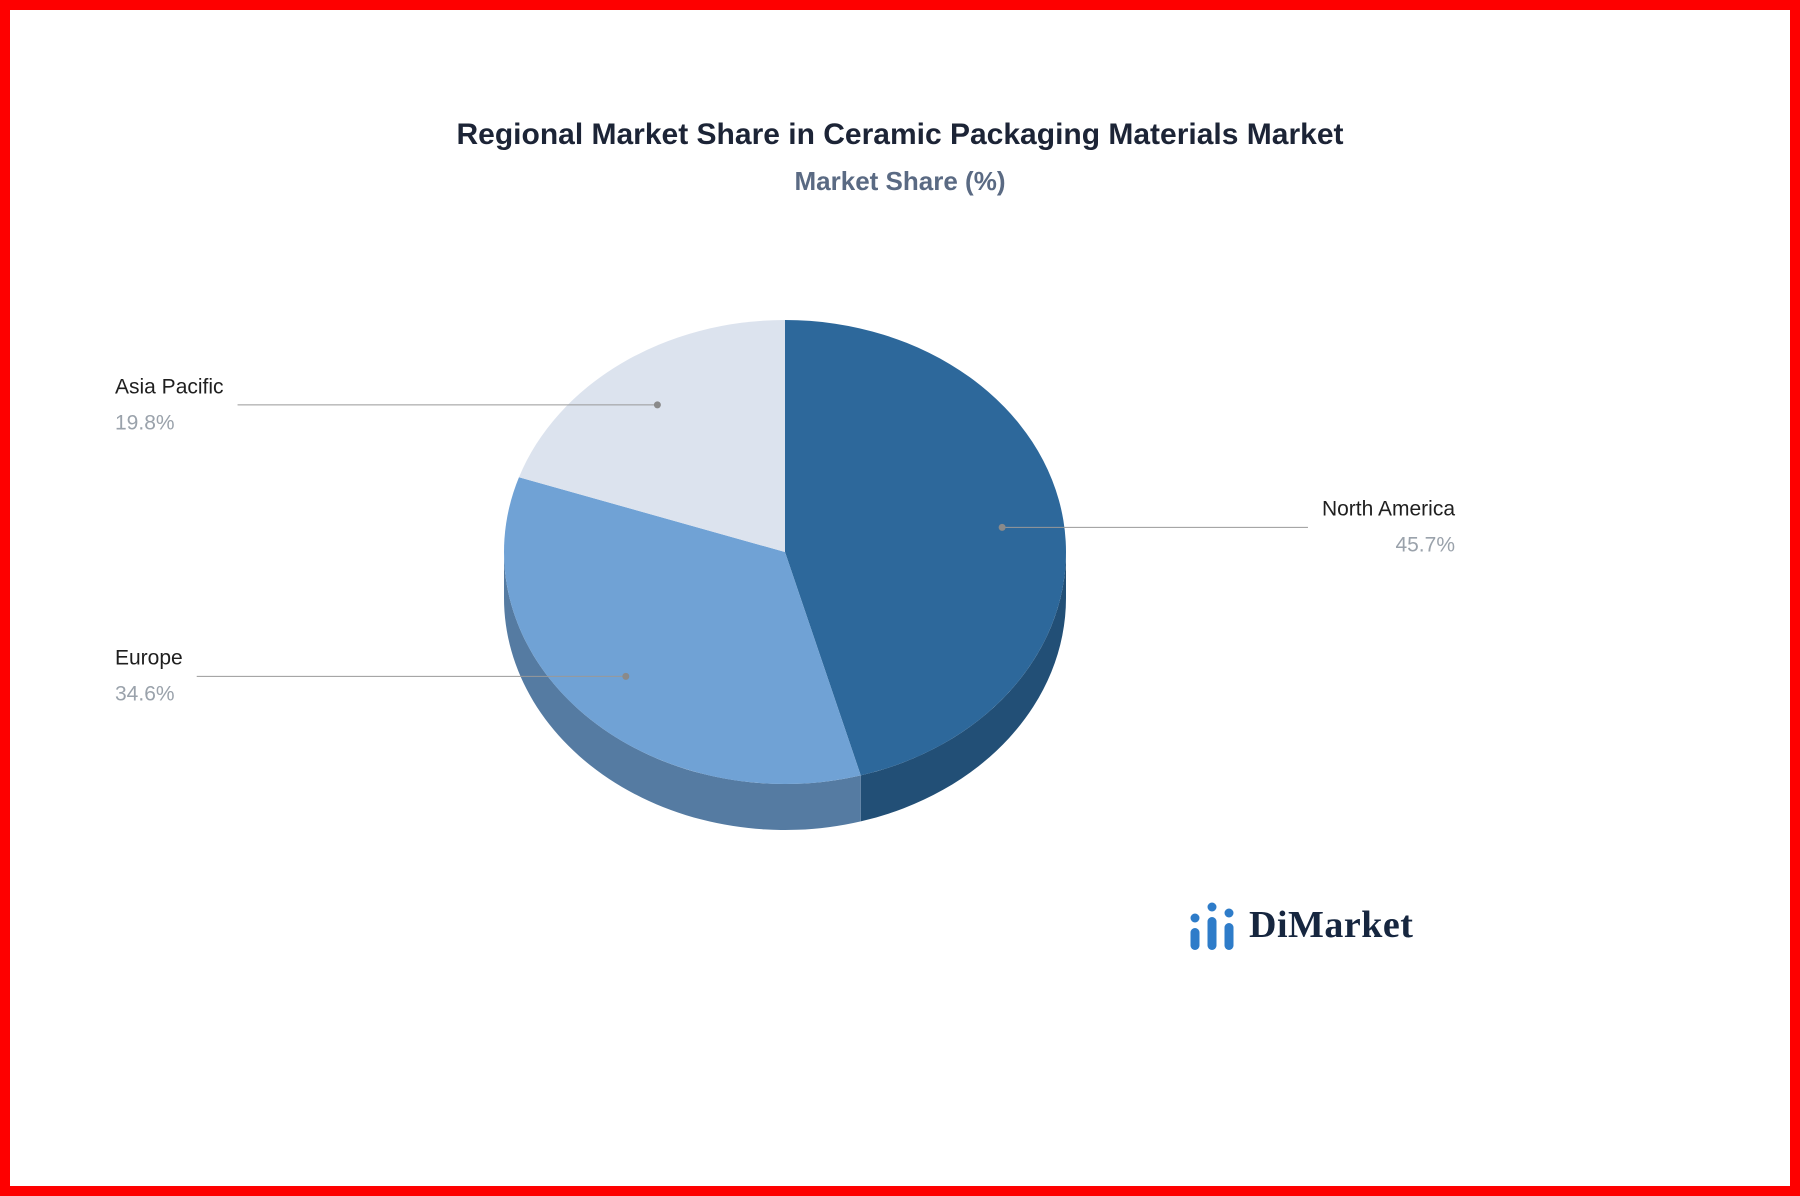 The image size is (1800, 1196). What do you see at coordinates (145, 423) in the screenshot?
I see `pie-label-value: 19.8%` at bounding box center [145, 423].